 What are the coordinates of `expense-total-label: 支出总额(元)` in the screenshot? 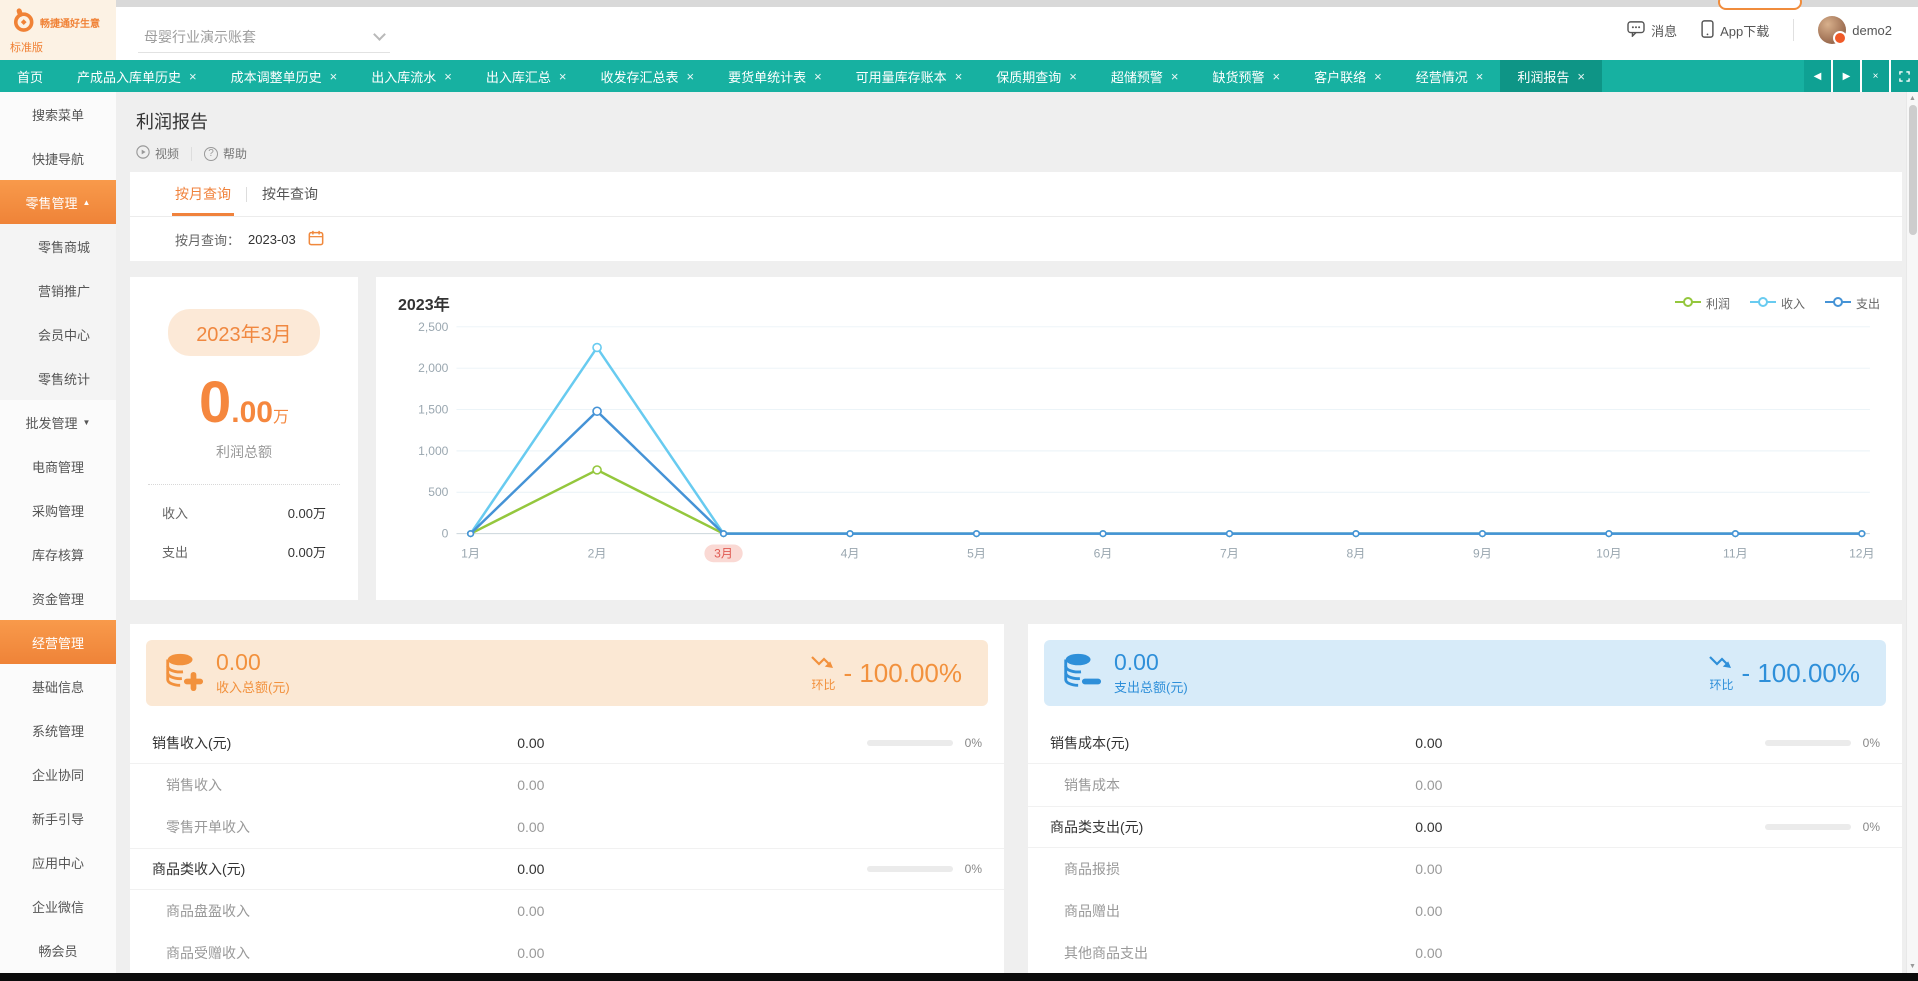 It's located at (1151, 688).